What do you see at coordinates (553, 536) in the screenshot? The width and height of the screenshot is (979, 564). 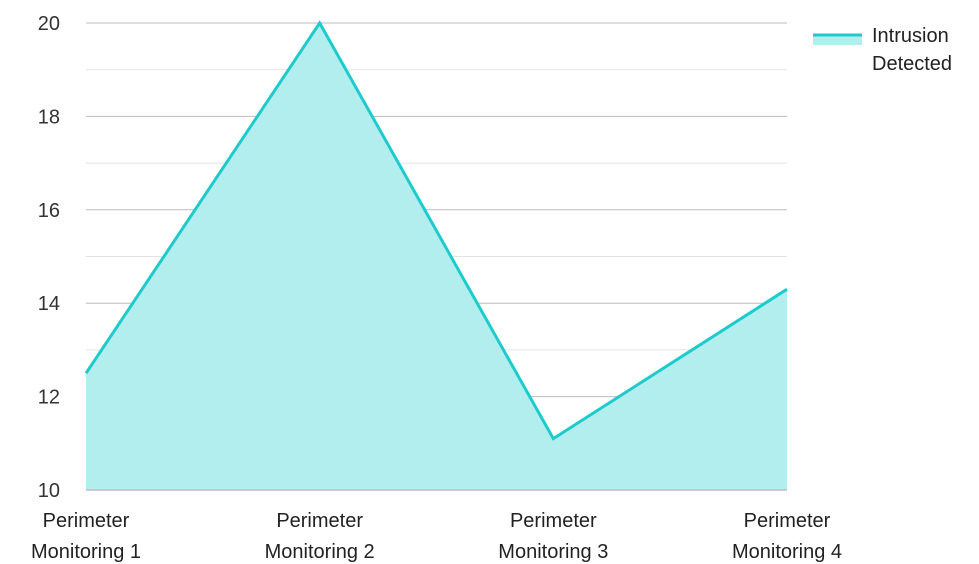 I see `x-category-label: Perimeter Monitoring 3` at bounding box center [553, 536].